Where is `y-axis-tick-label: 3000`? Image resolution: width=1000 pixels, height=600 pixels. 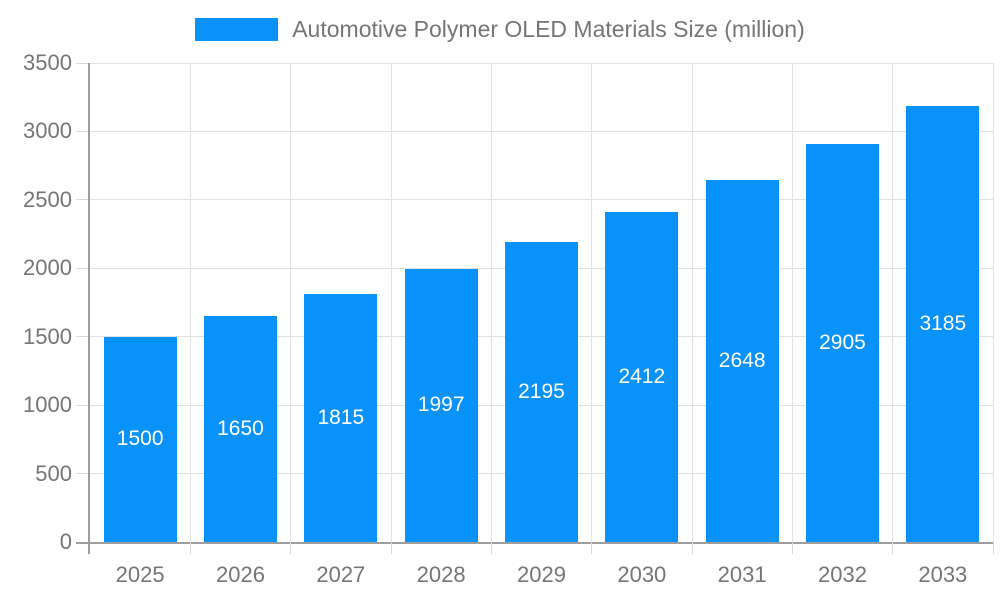
y-axis-tick-label: 3000 is located at coordinates (47, 131).